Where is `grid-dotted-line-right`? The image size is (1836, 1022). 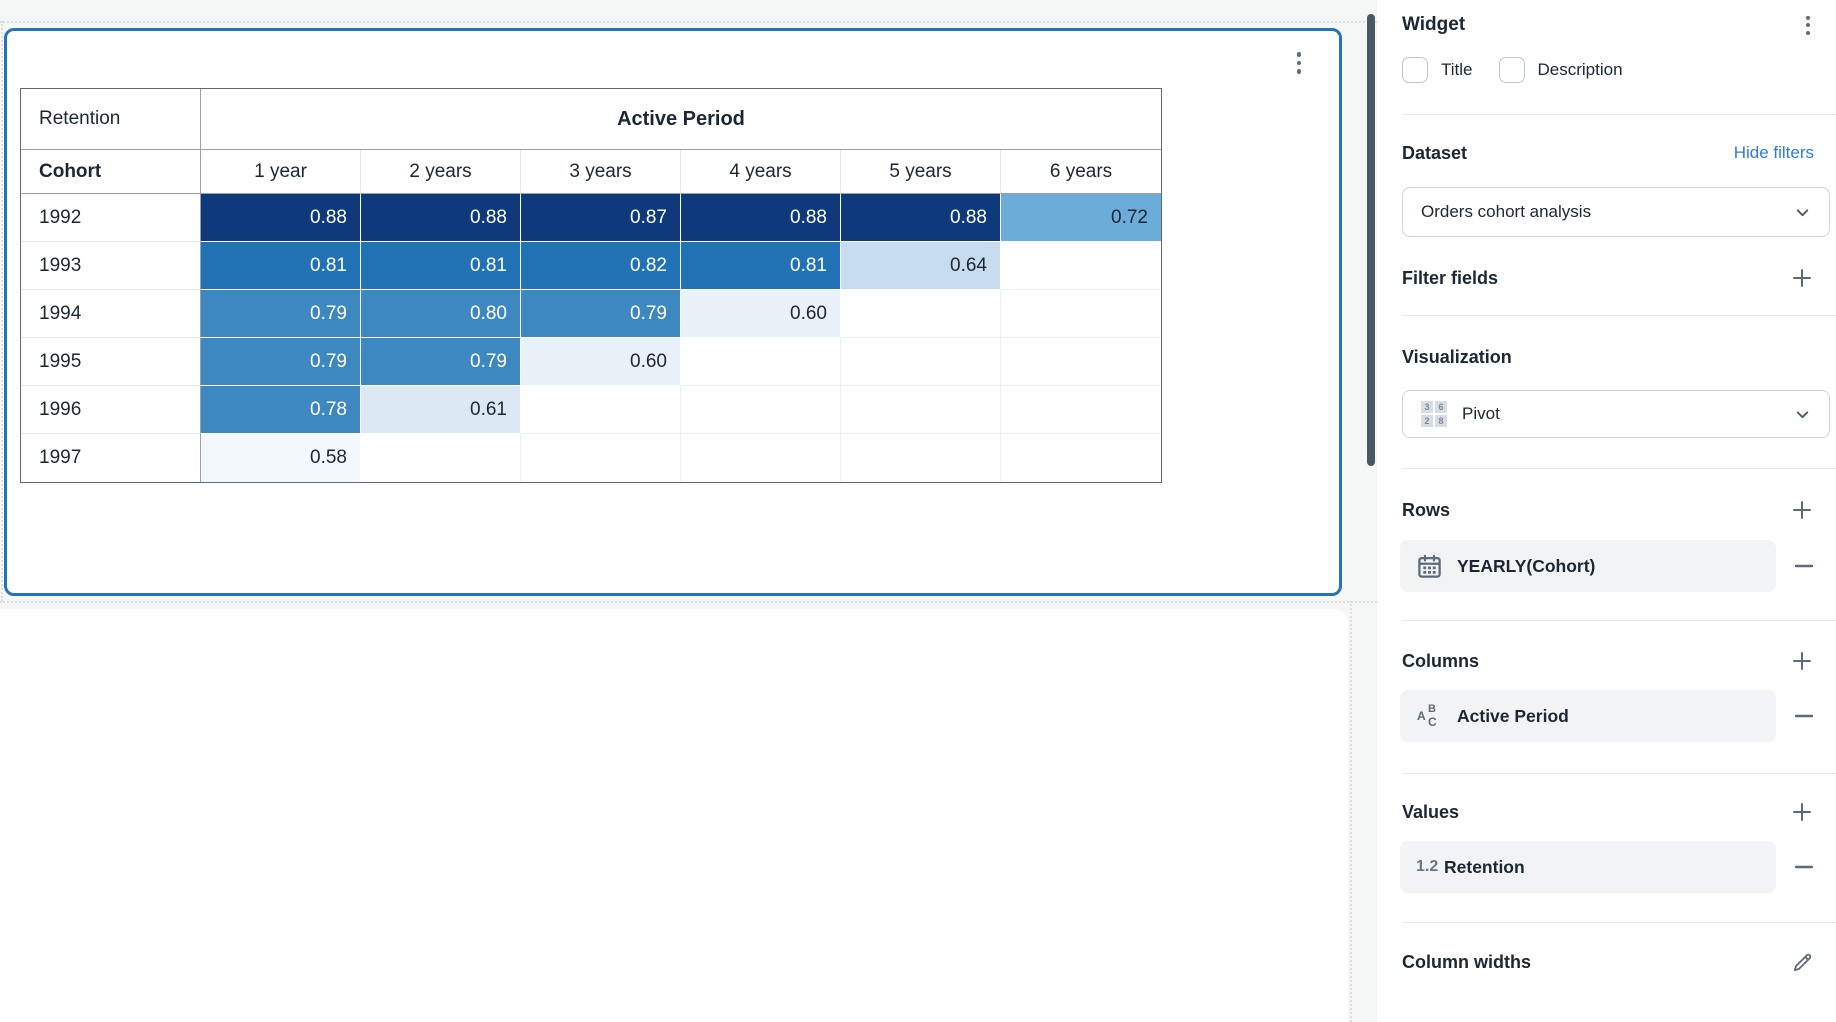
grid-dotted-line-right is located at coordinates (1351, 811).